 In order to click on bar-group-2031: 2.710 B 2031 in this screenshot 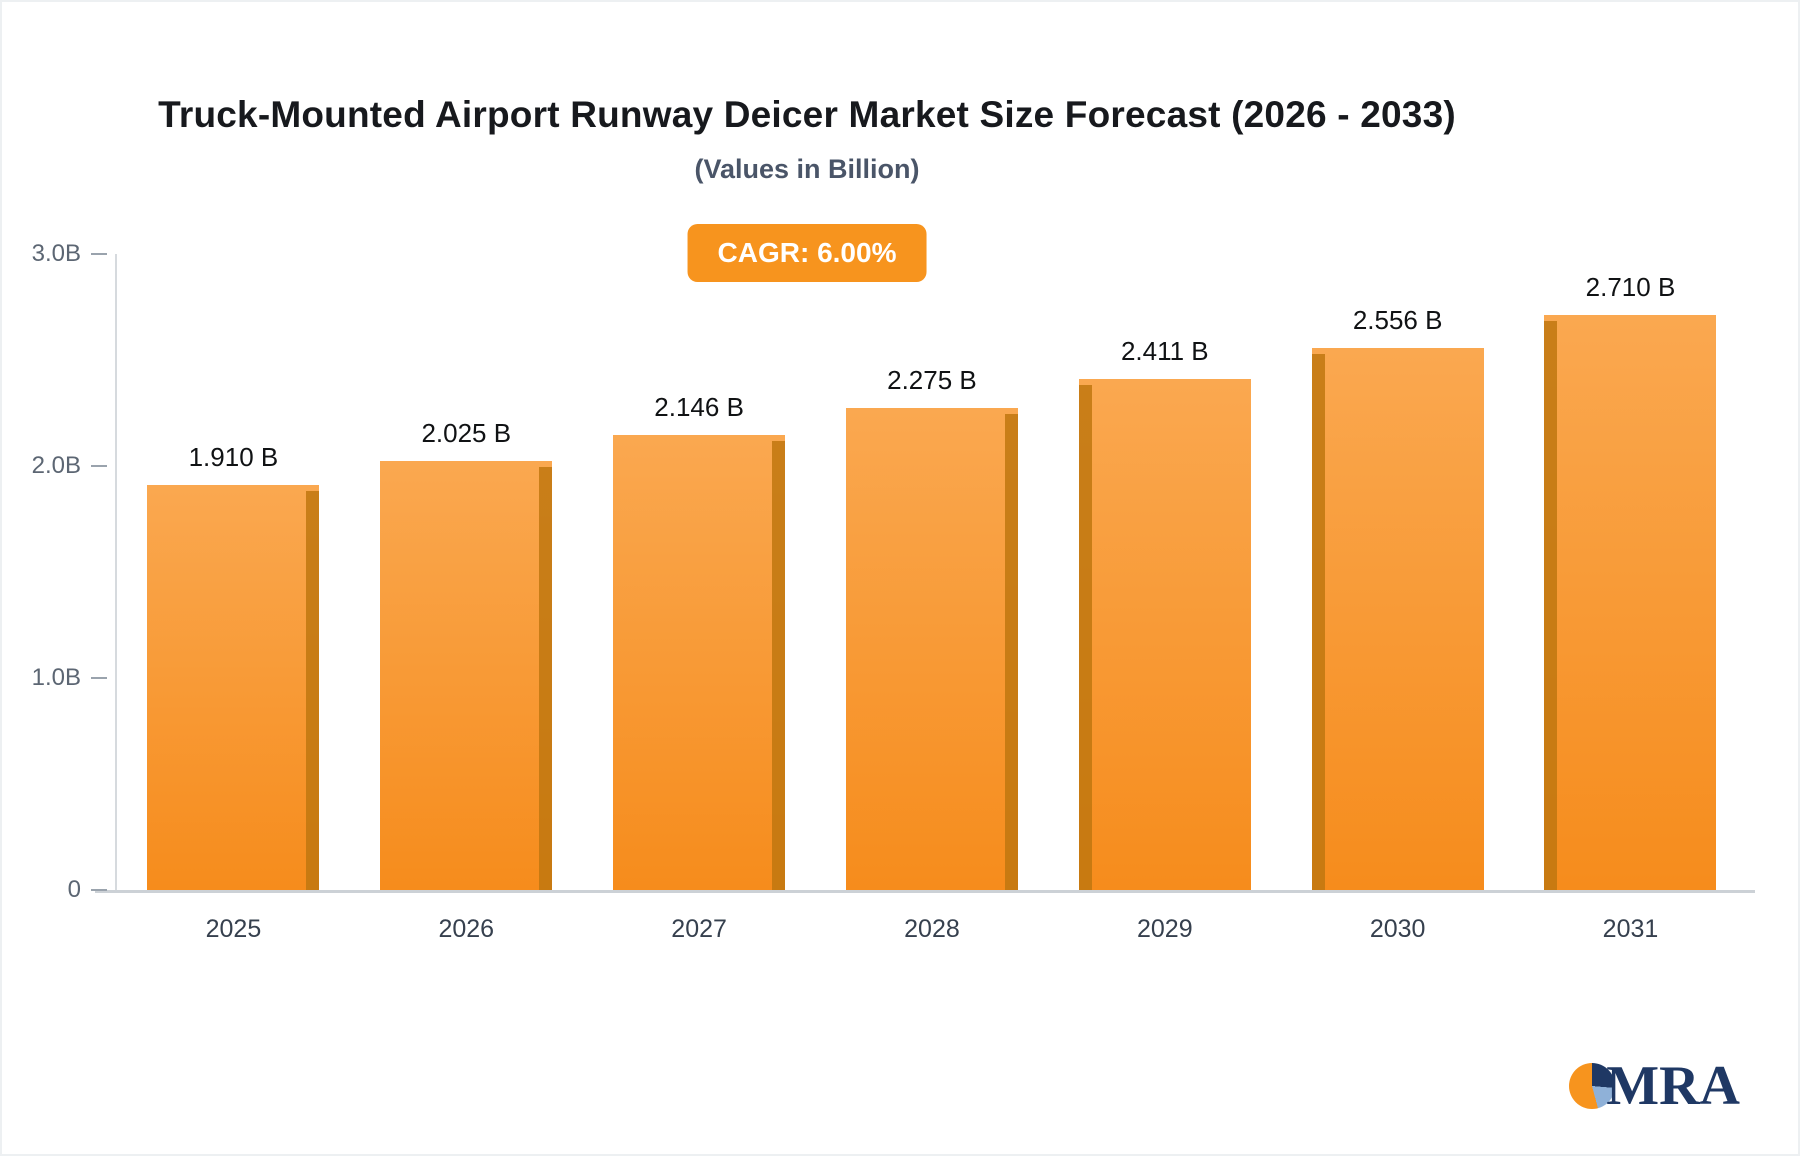, I will do `click(1630, 598)`.